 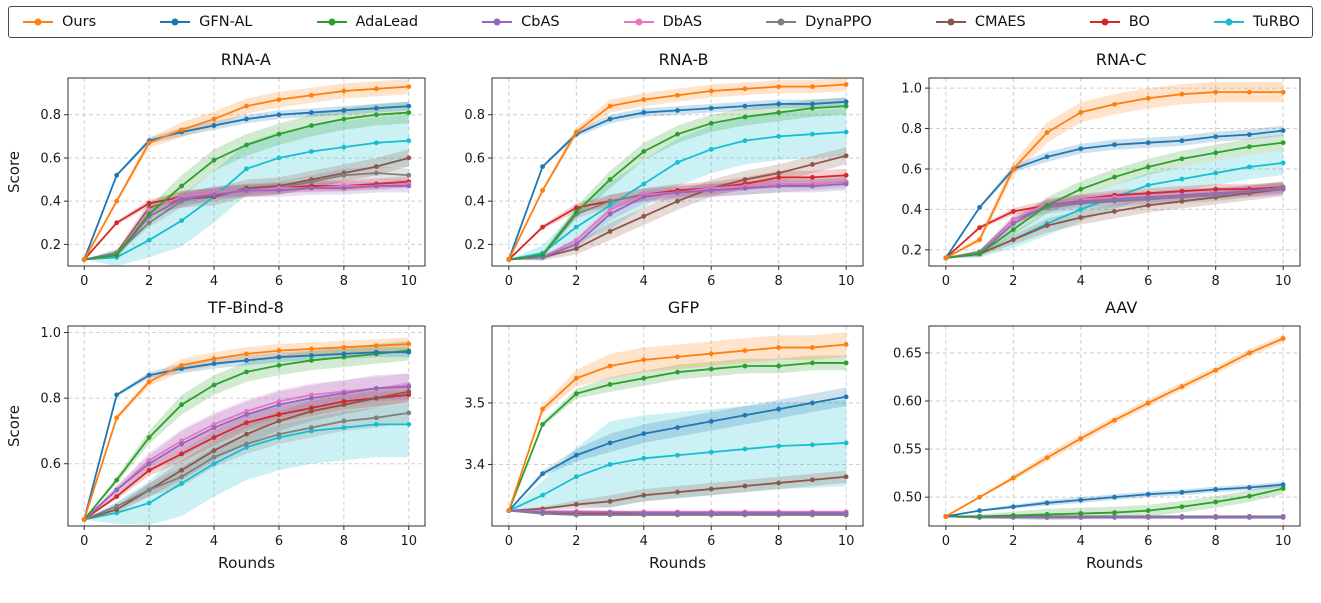 I want to click on y-tick-label: 0.55, so click(x=907, y=450).